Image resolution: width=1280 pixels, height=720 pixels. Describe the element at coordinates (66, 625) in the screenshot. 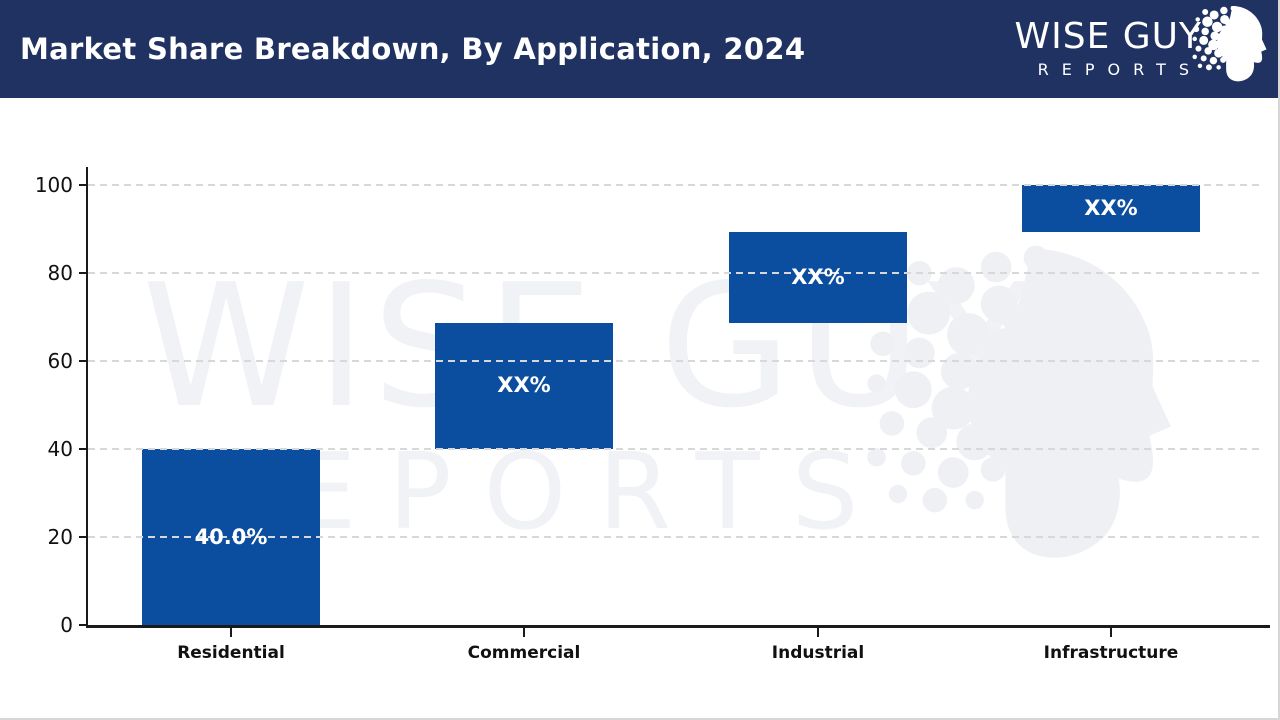

I see `y-axis-label: 0` at that location.